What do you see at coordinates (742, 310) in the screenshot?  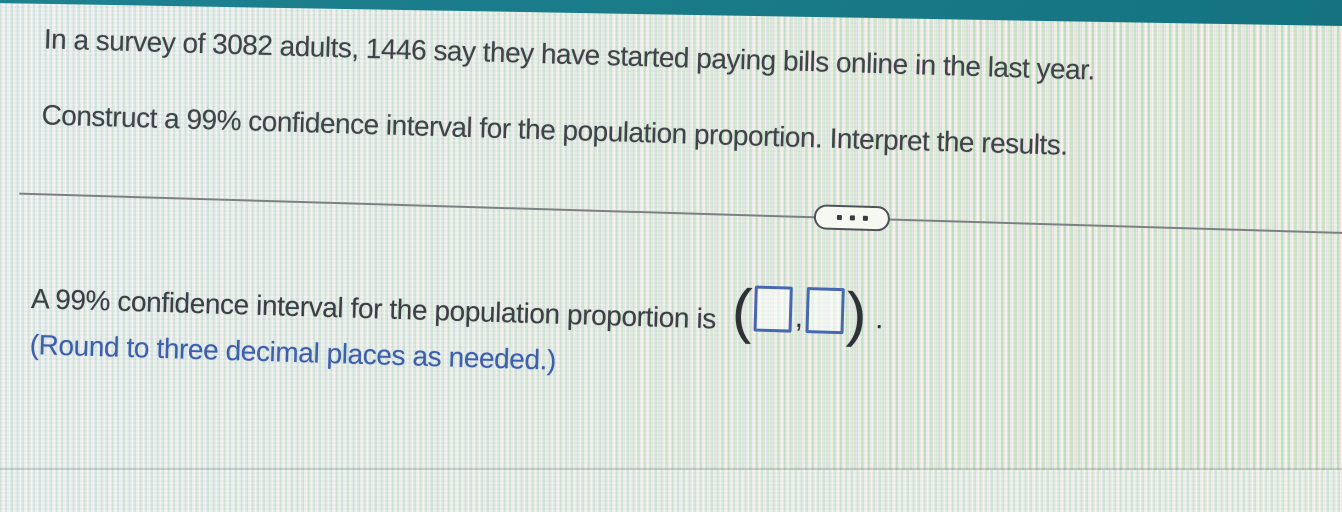 I see `open-paren: (` at bounding box center [742, 310].